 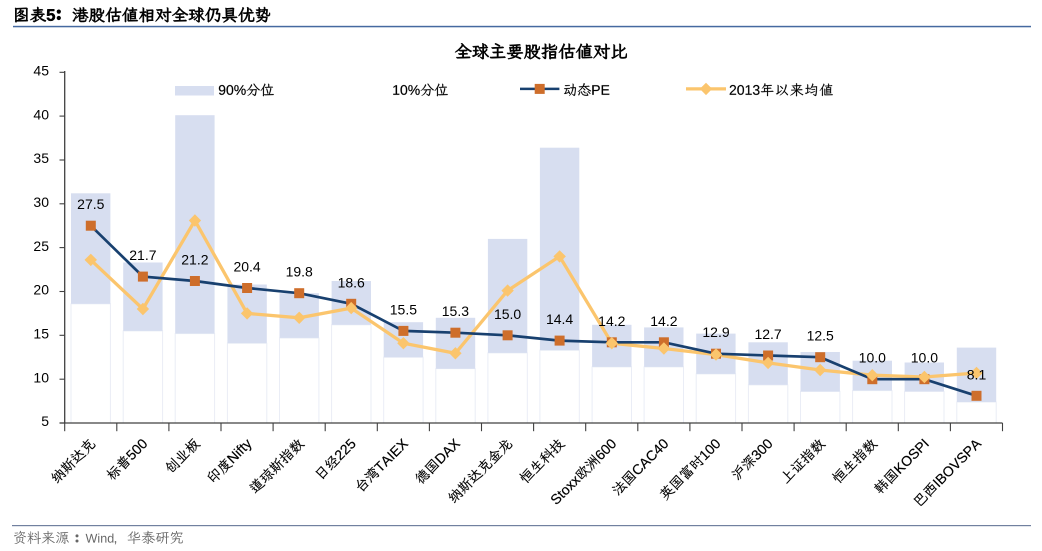 What do you see at coordinates (820, 336) in the screenshot?
I see `svg-text: 12.5` at bounding box center [820, 336].